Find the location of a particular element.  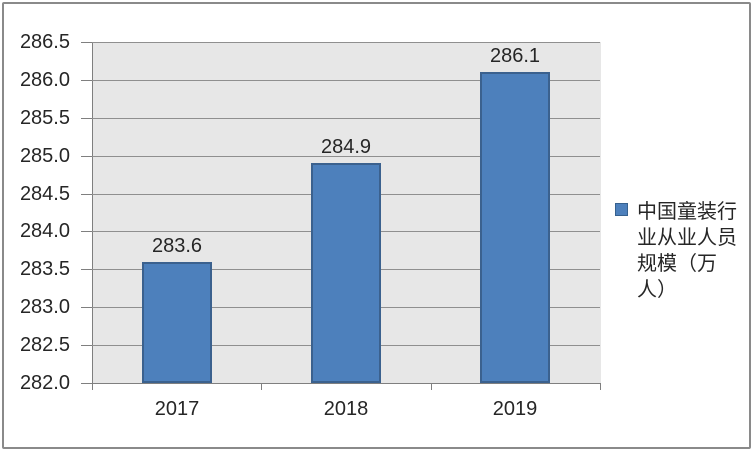

bar-value-label: 283.6 is located at coordinates (177, 246).